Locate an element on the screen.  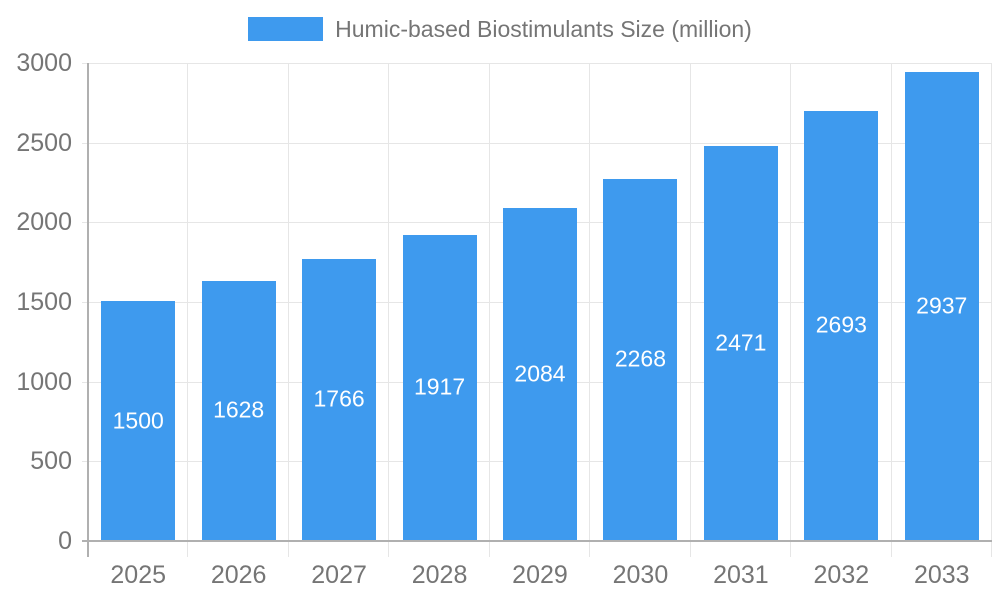
y-axis-tick-label: 0 is located at coordinates (65, 541).